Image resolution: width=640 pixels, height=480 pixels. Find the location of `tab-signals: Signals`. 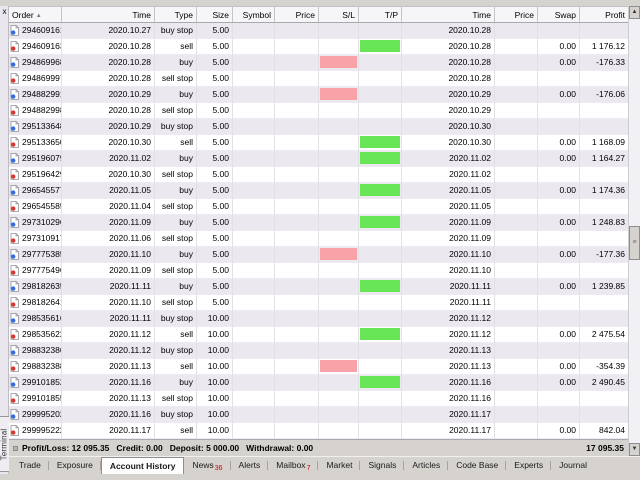

tab-signals: Signals is located at coordinates (382, 465).